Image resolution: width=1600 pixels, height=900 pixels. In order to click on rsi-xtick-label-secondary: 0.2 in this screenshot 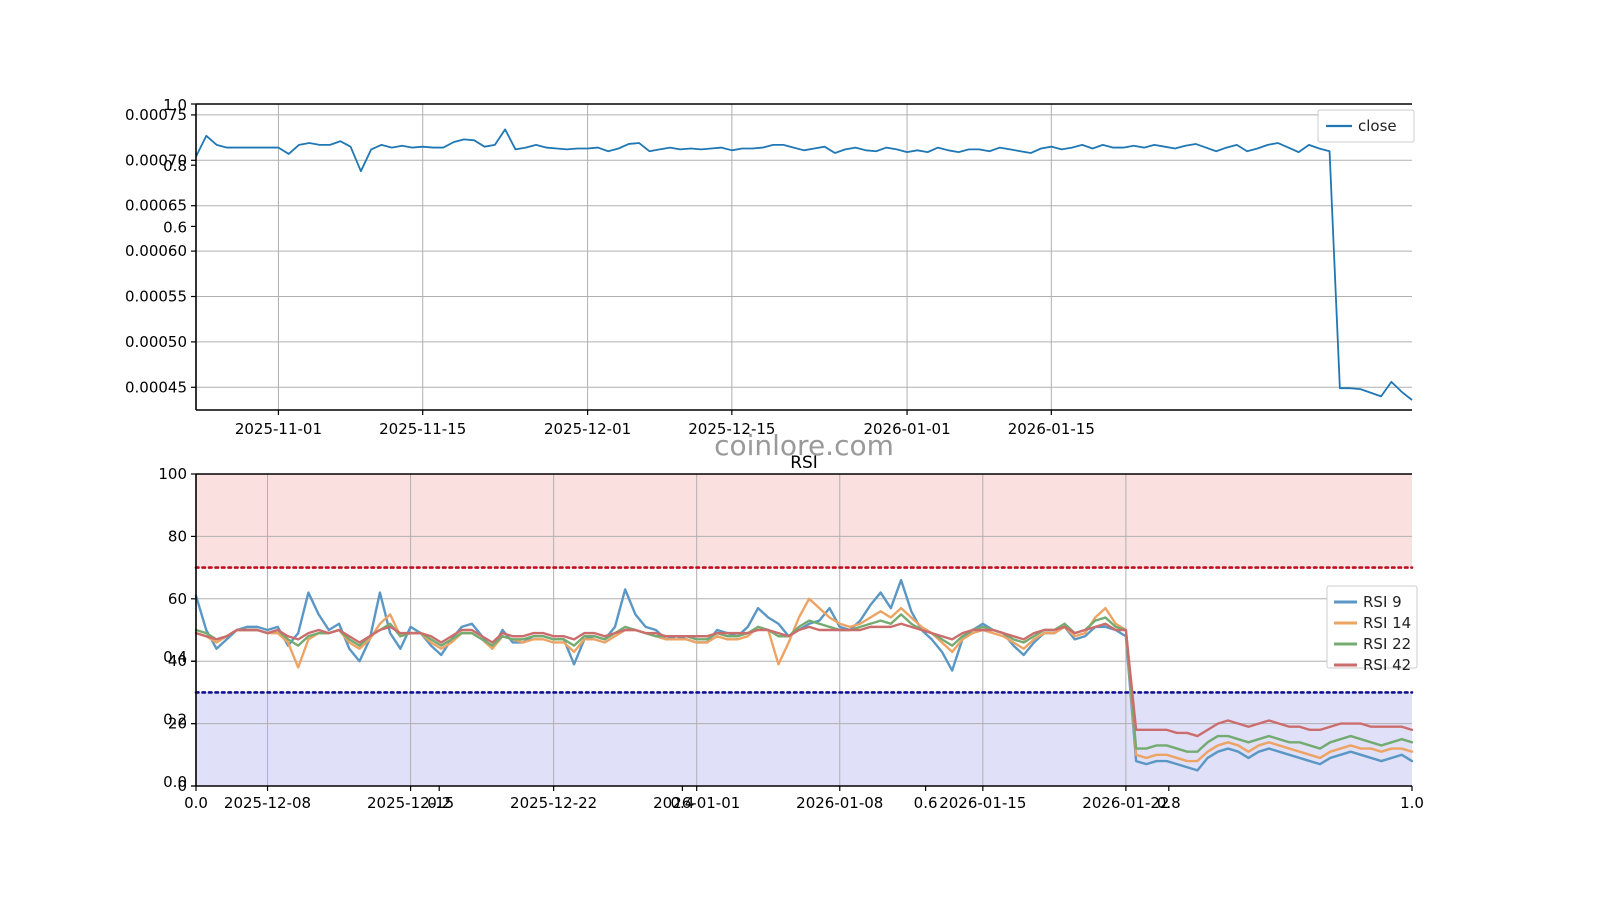, I will do `click(439, 803)`.